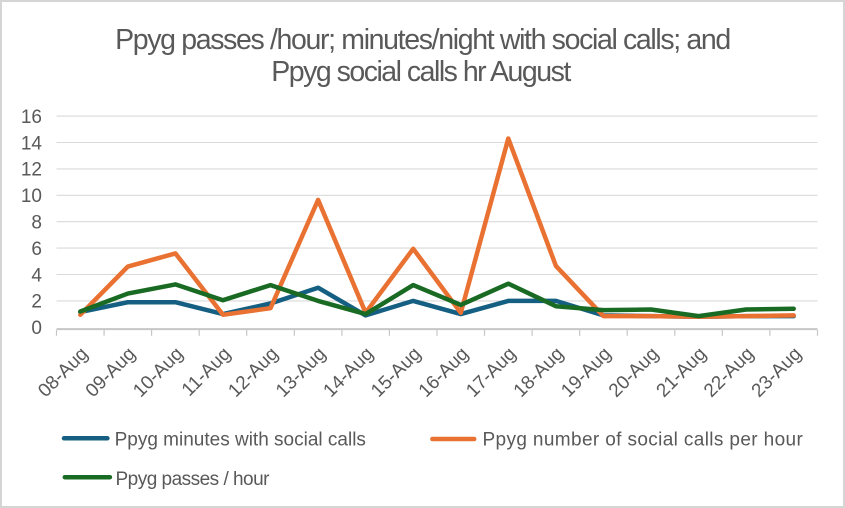  I want to click on svg-text: 0, so click(36, 328).